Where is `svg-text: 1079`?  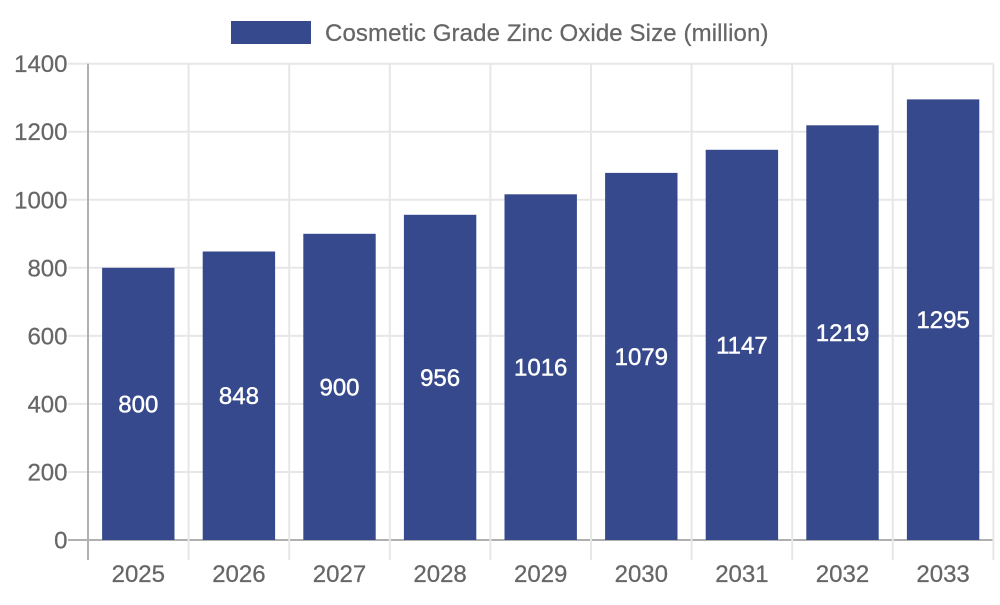 svg-text: 1079 is located at coordinates (641, 357).